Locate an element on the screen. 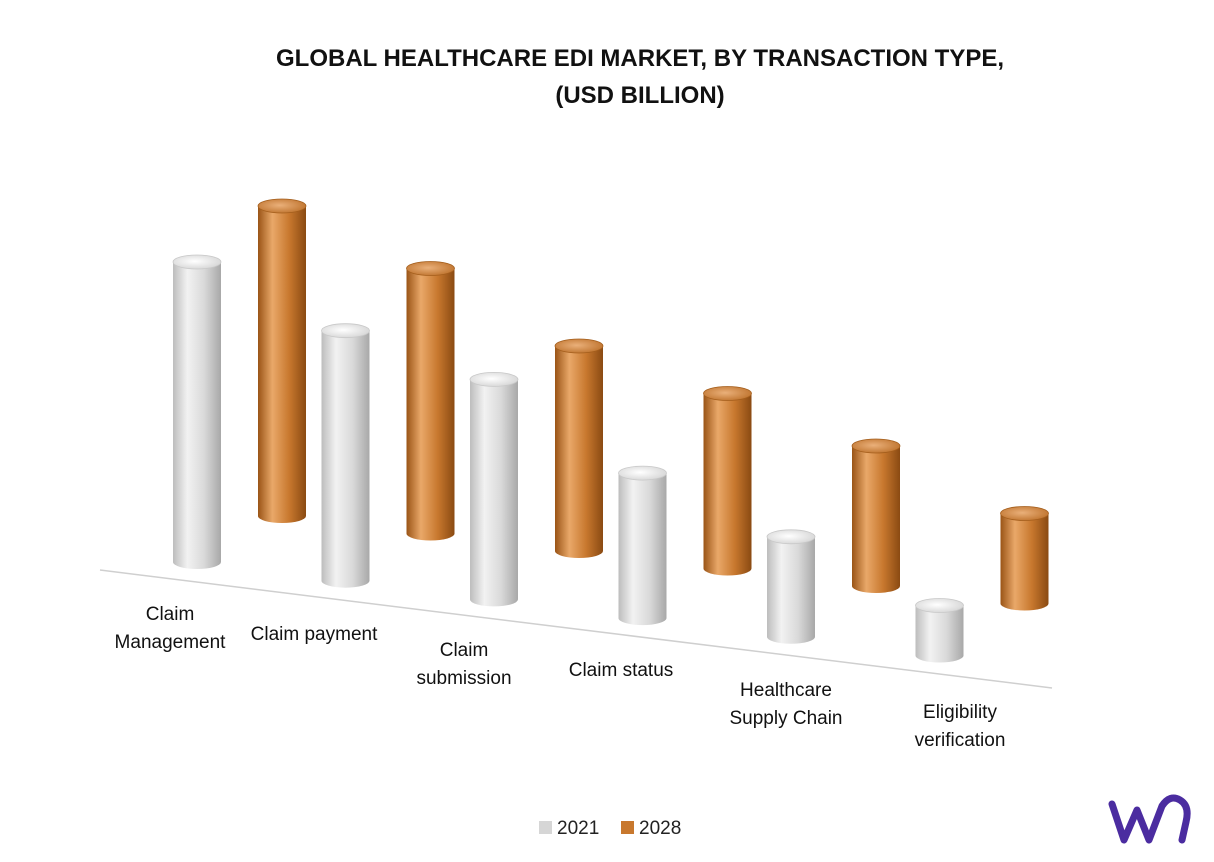  chart-title-line-2: (USD BILLION) is located at coordinates (640, 95).